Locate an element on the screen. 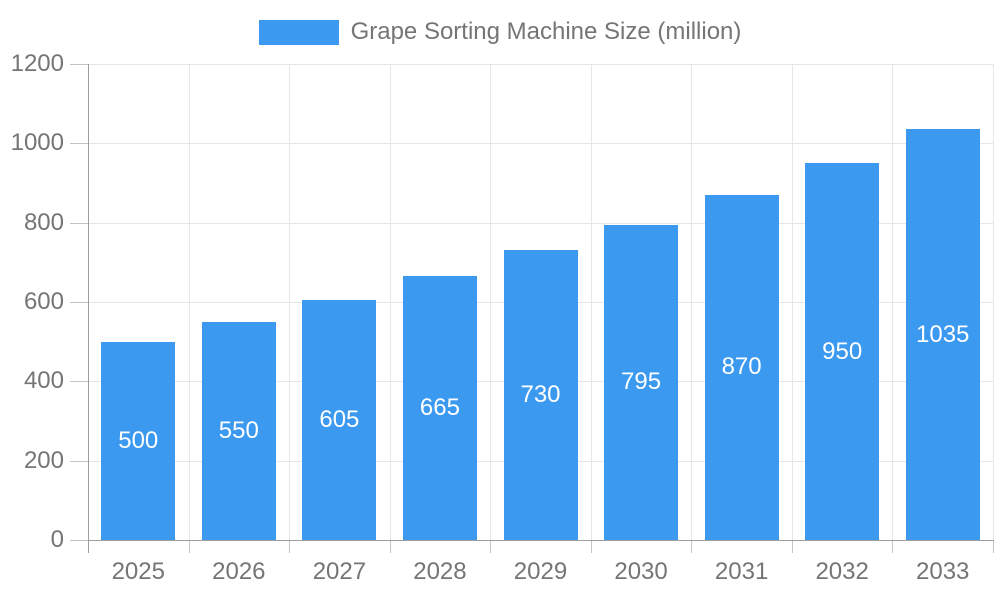 The width and height of the screenshot is (1000, 600). bar-value-label: 1035 is located at coordinates (943, 334).